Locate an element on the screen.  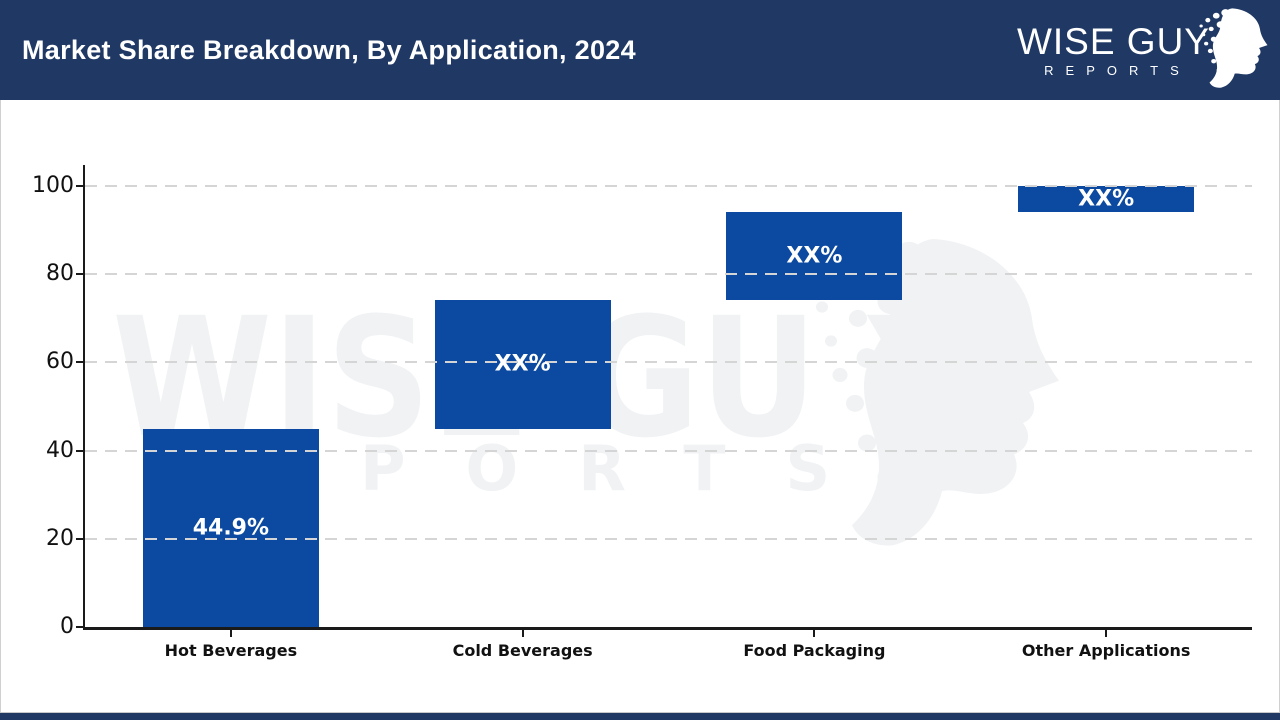
wiseguy-face-icon is located at coordinates (1228, 48).